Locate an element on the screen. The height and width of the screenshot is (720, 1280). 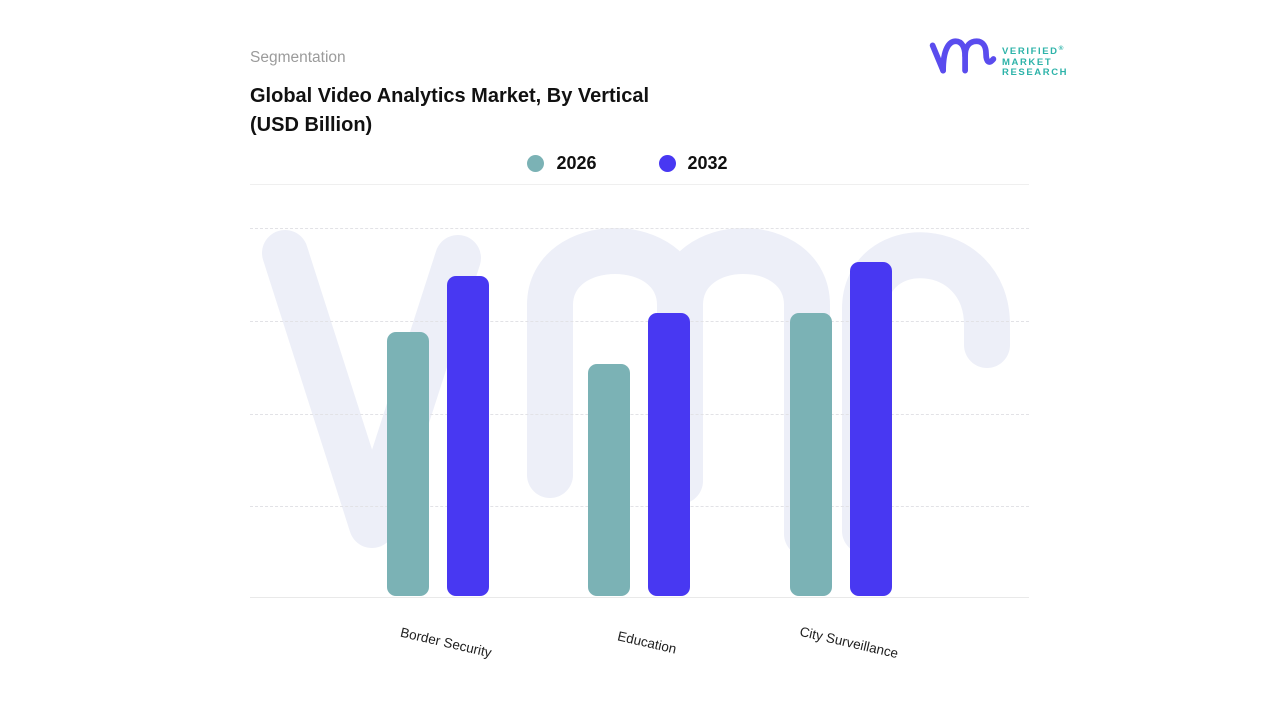
registered-mark-icon: ® is located at coordinates (1061, 48).